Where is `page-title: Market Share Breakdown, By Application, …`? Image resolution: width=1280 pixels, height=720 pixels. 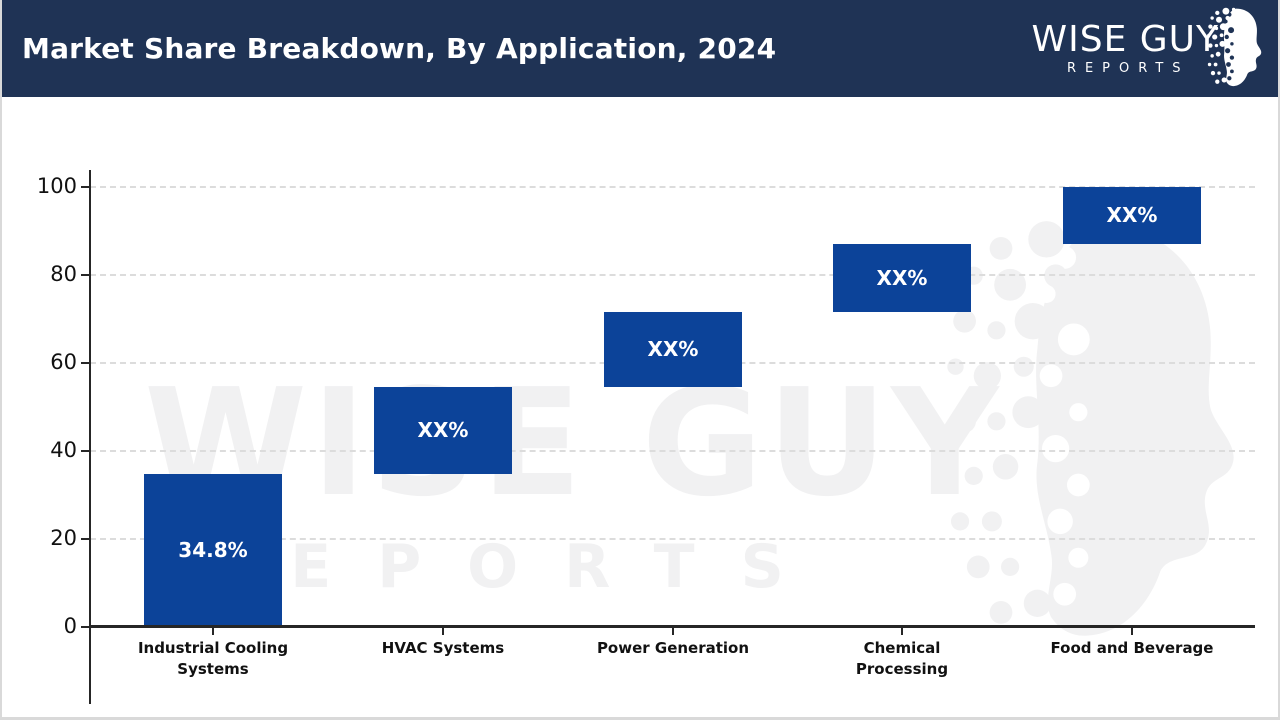 page-title: Market Share Breakdown, By Application, … is located at coordinates (399, 48).